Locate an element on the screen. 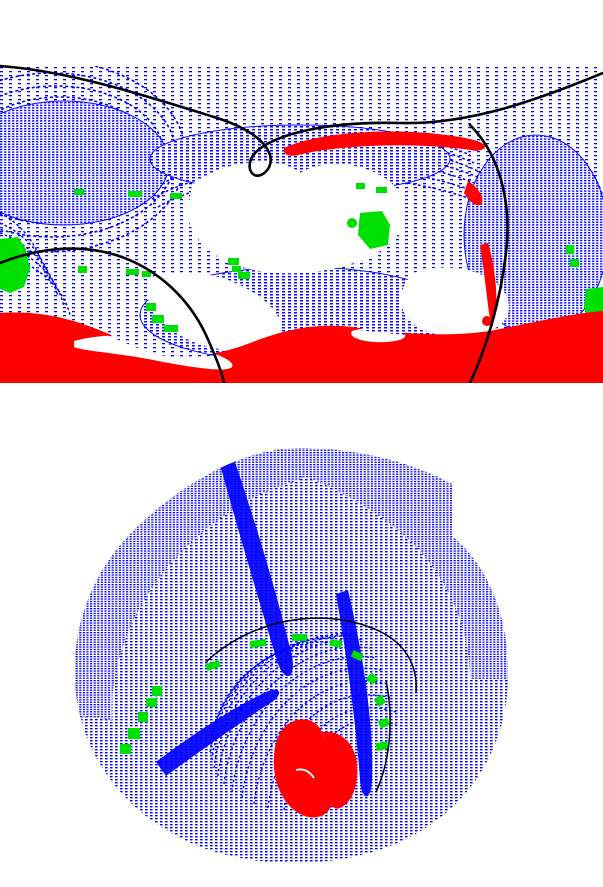 The height and width of the screenshot is (887, 603). red-basal-band is located at coordinates (301, 347).